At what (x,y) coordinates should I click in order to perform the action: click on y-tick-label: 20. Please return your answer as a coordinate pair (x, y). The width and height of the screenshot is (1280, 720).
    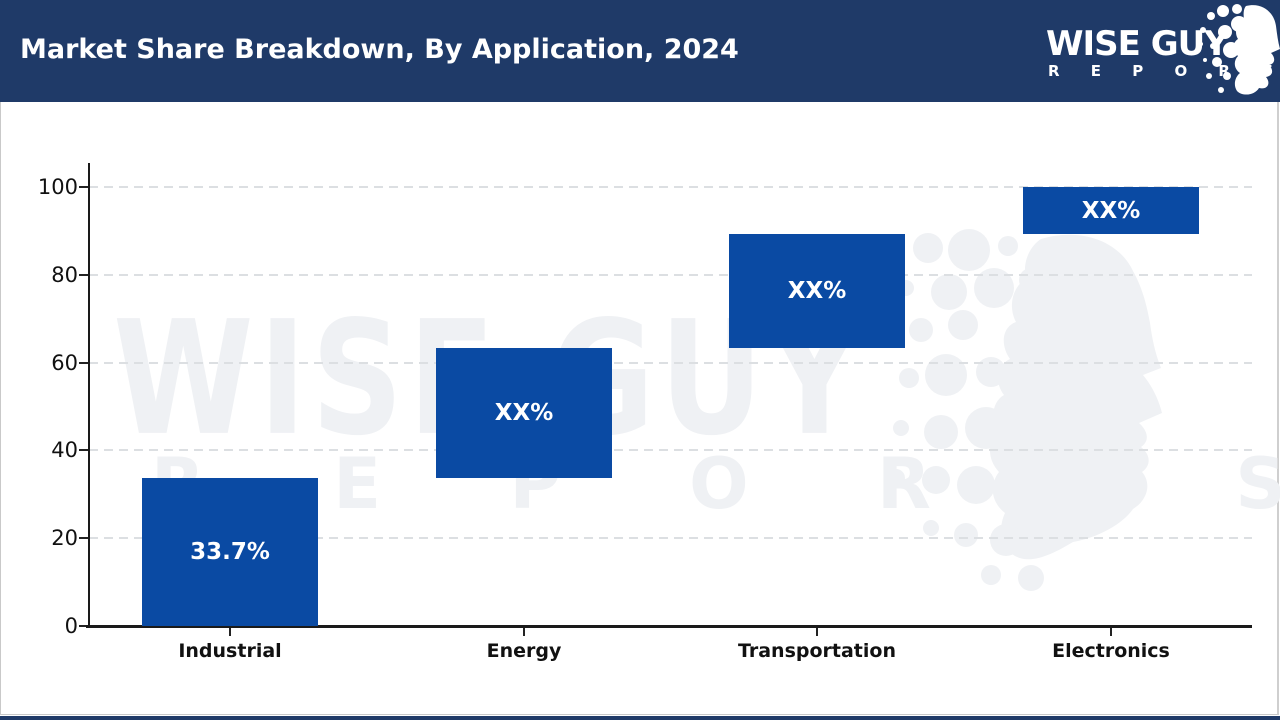
    Looking at the image, I should click on (64, 538).